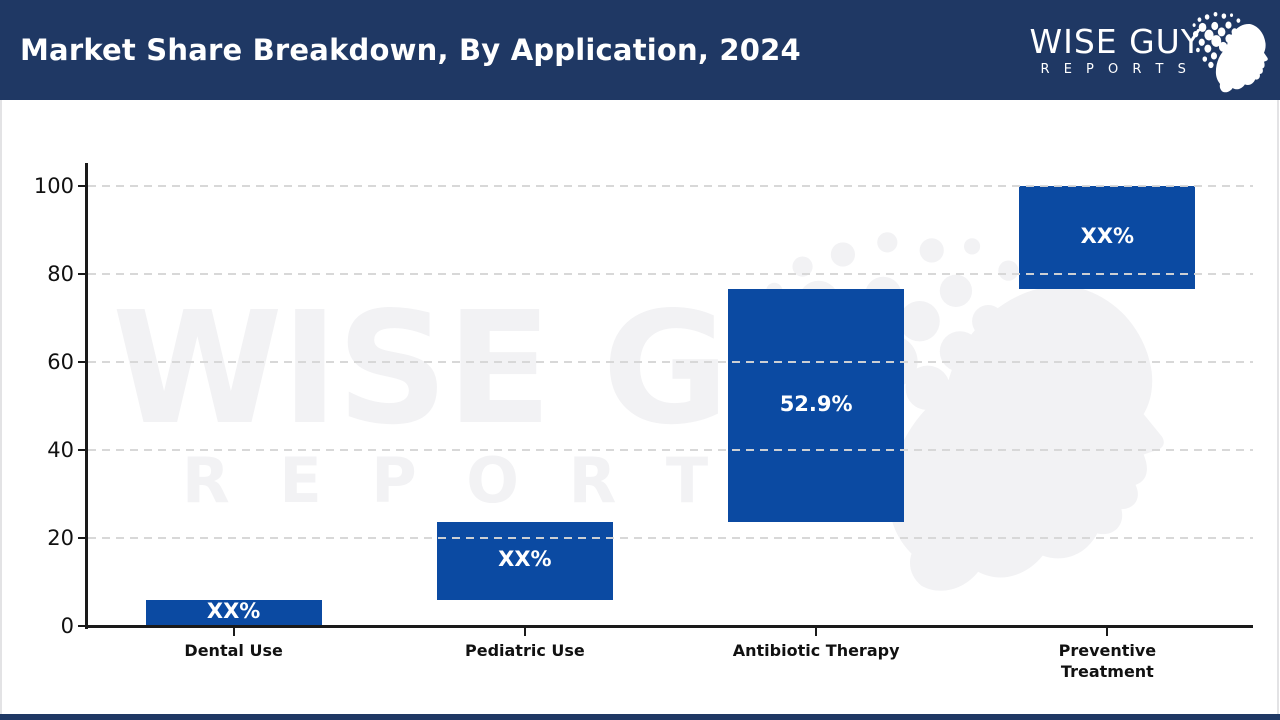 The image size is (1280, 720). Describe the element at coordinates (86, 396) in the screenshot. I see `y-axis-line` at that location.